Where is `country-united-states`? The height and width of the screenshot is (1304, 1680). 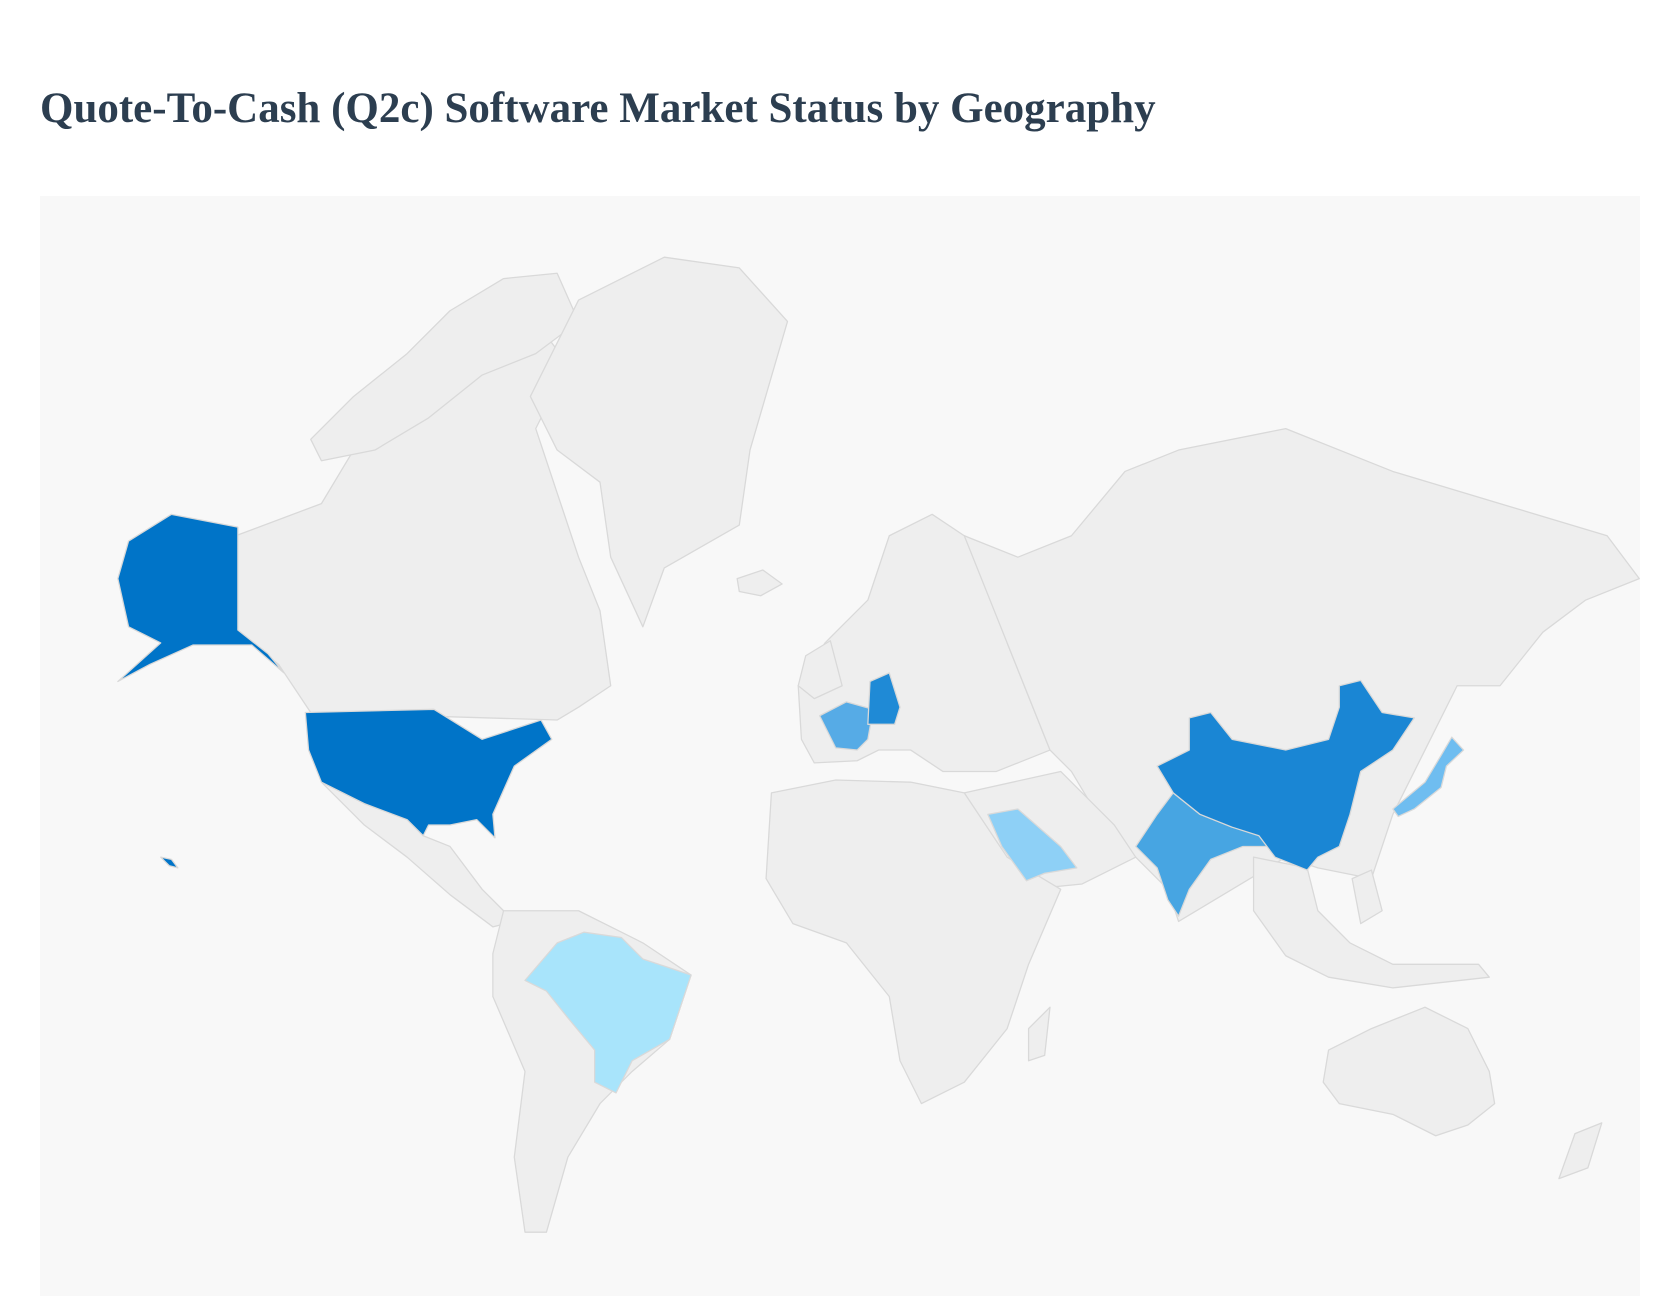
country-united-states is located at coordinates (428, 773).